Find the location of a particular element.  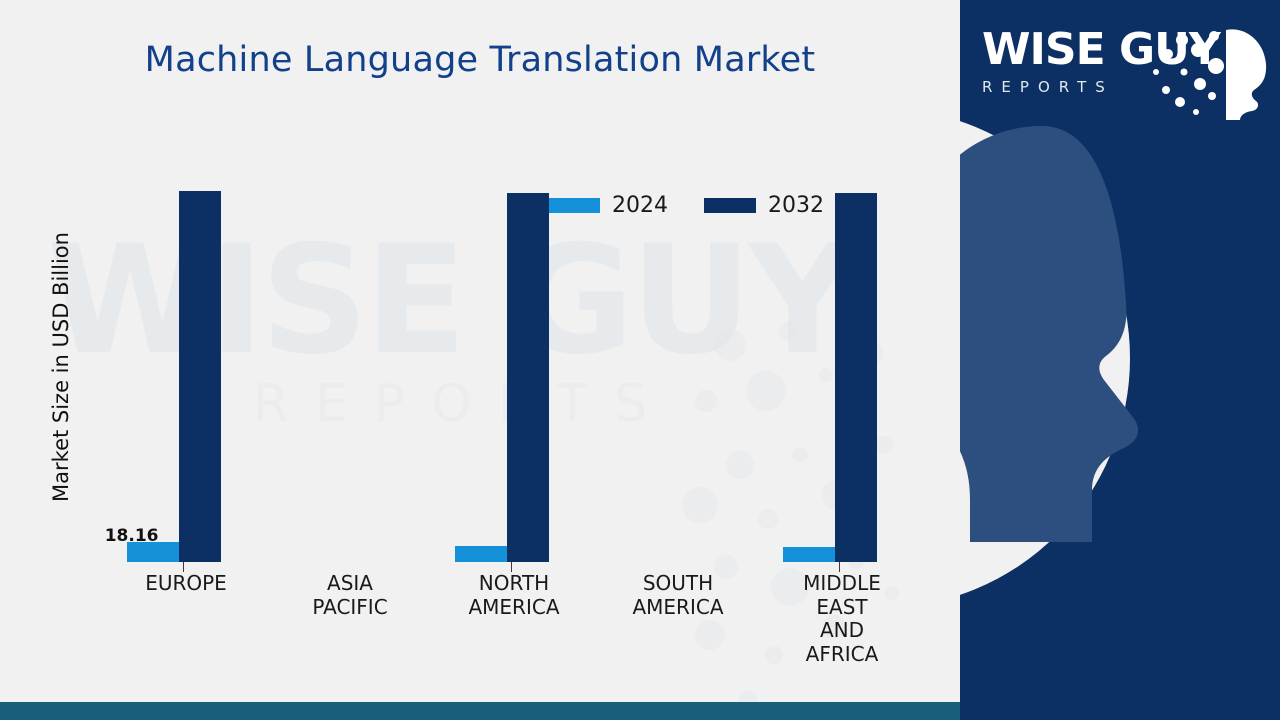

data-label: 18.16 is located at coordinates (131, 536).